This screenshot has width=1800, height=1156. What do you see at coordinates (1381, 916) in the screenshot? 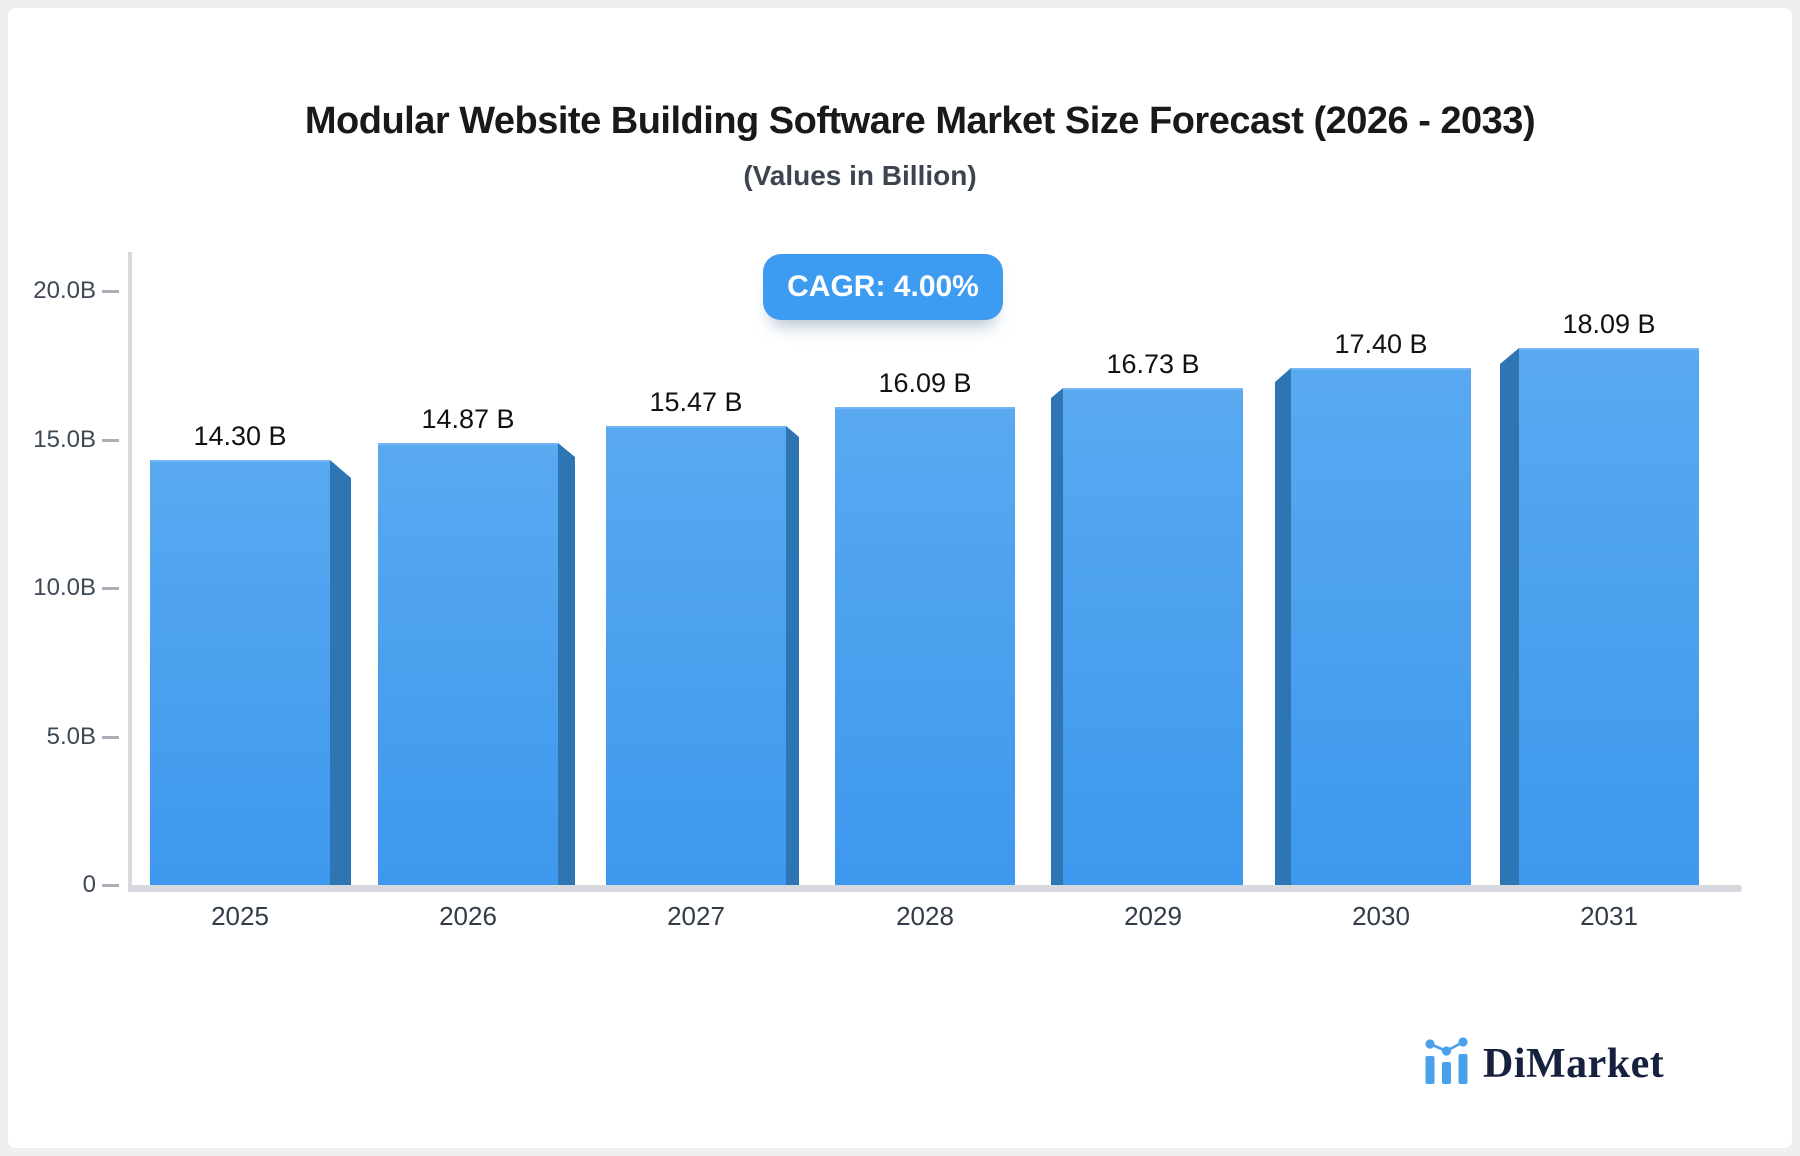
I see `x-category-label: 2030` at bounding box center [1381, 916].